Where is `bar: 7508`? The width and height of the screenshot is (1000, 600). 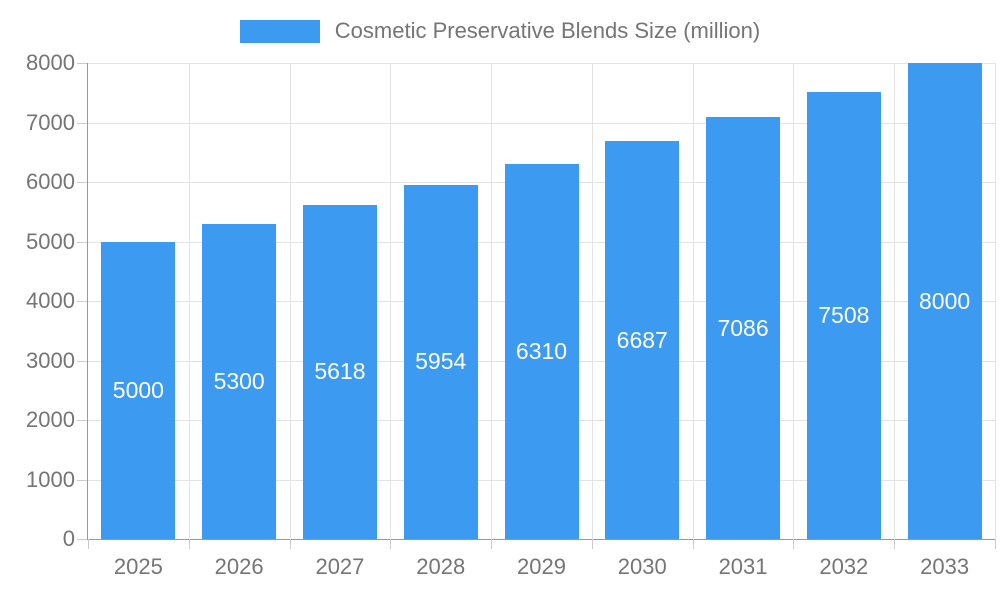
bar: 7508 is located at coordinates (843, 315).